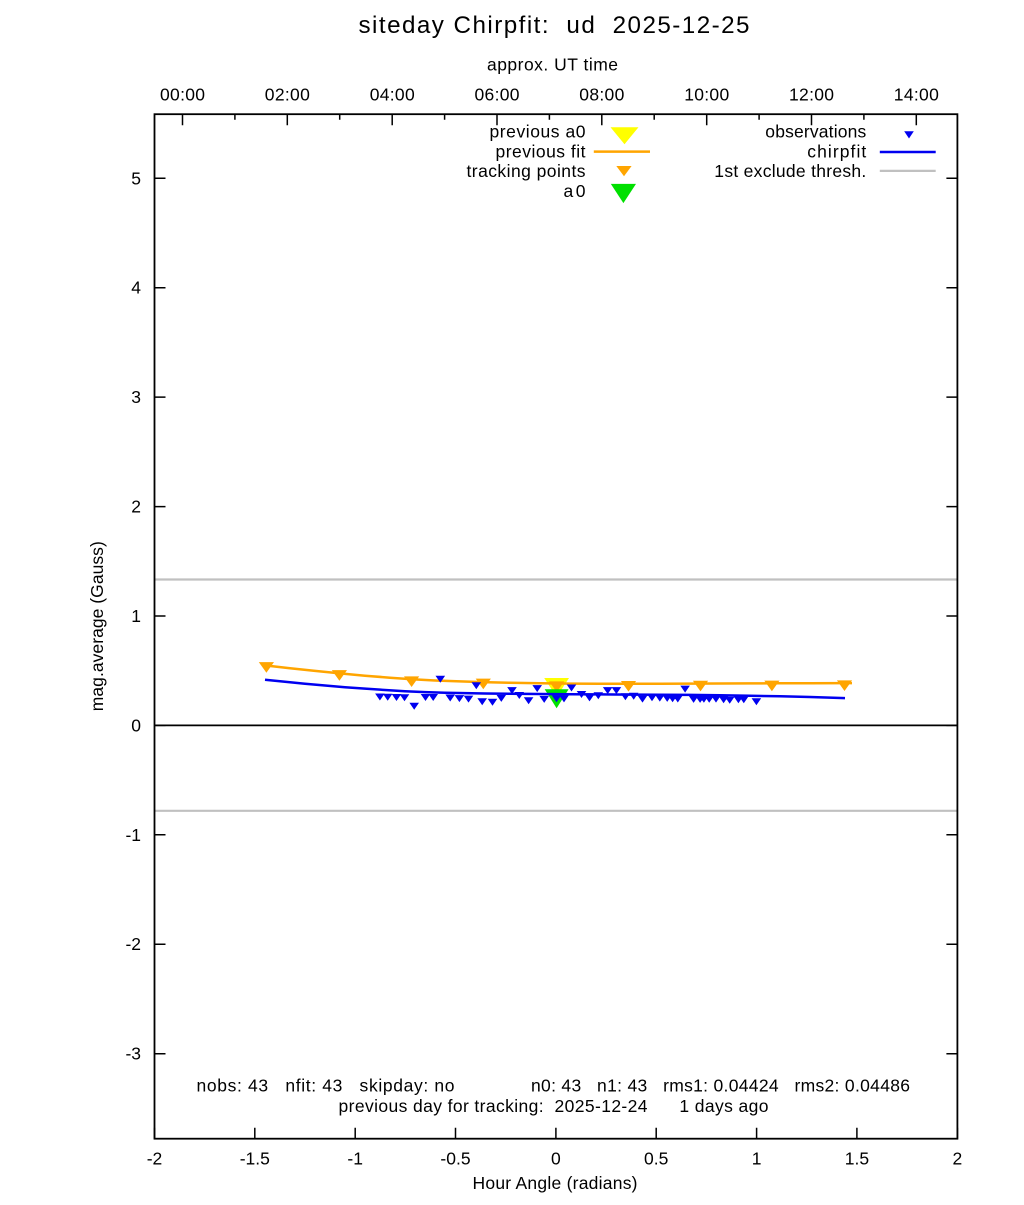 The height and width of the screenshot is (1205, 1024). I want to click on svg-text: Hour Angle (radians), so click(555, 1183).